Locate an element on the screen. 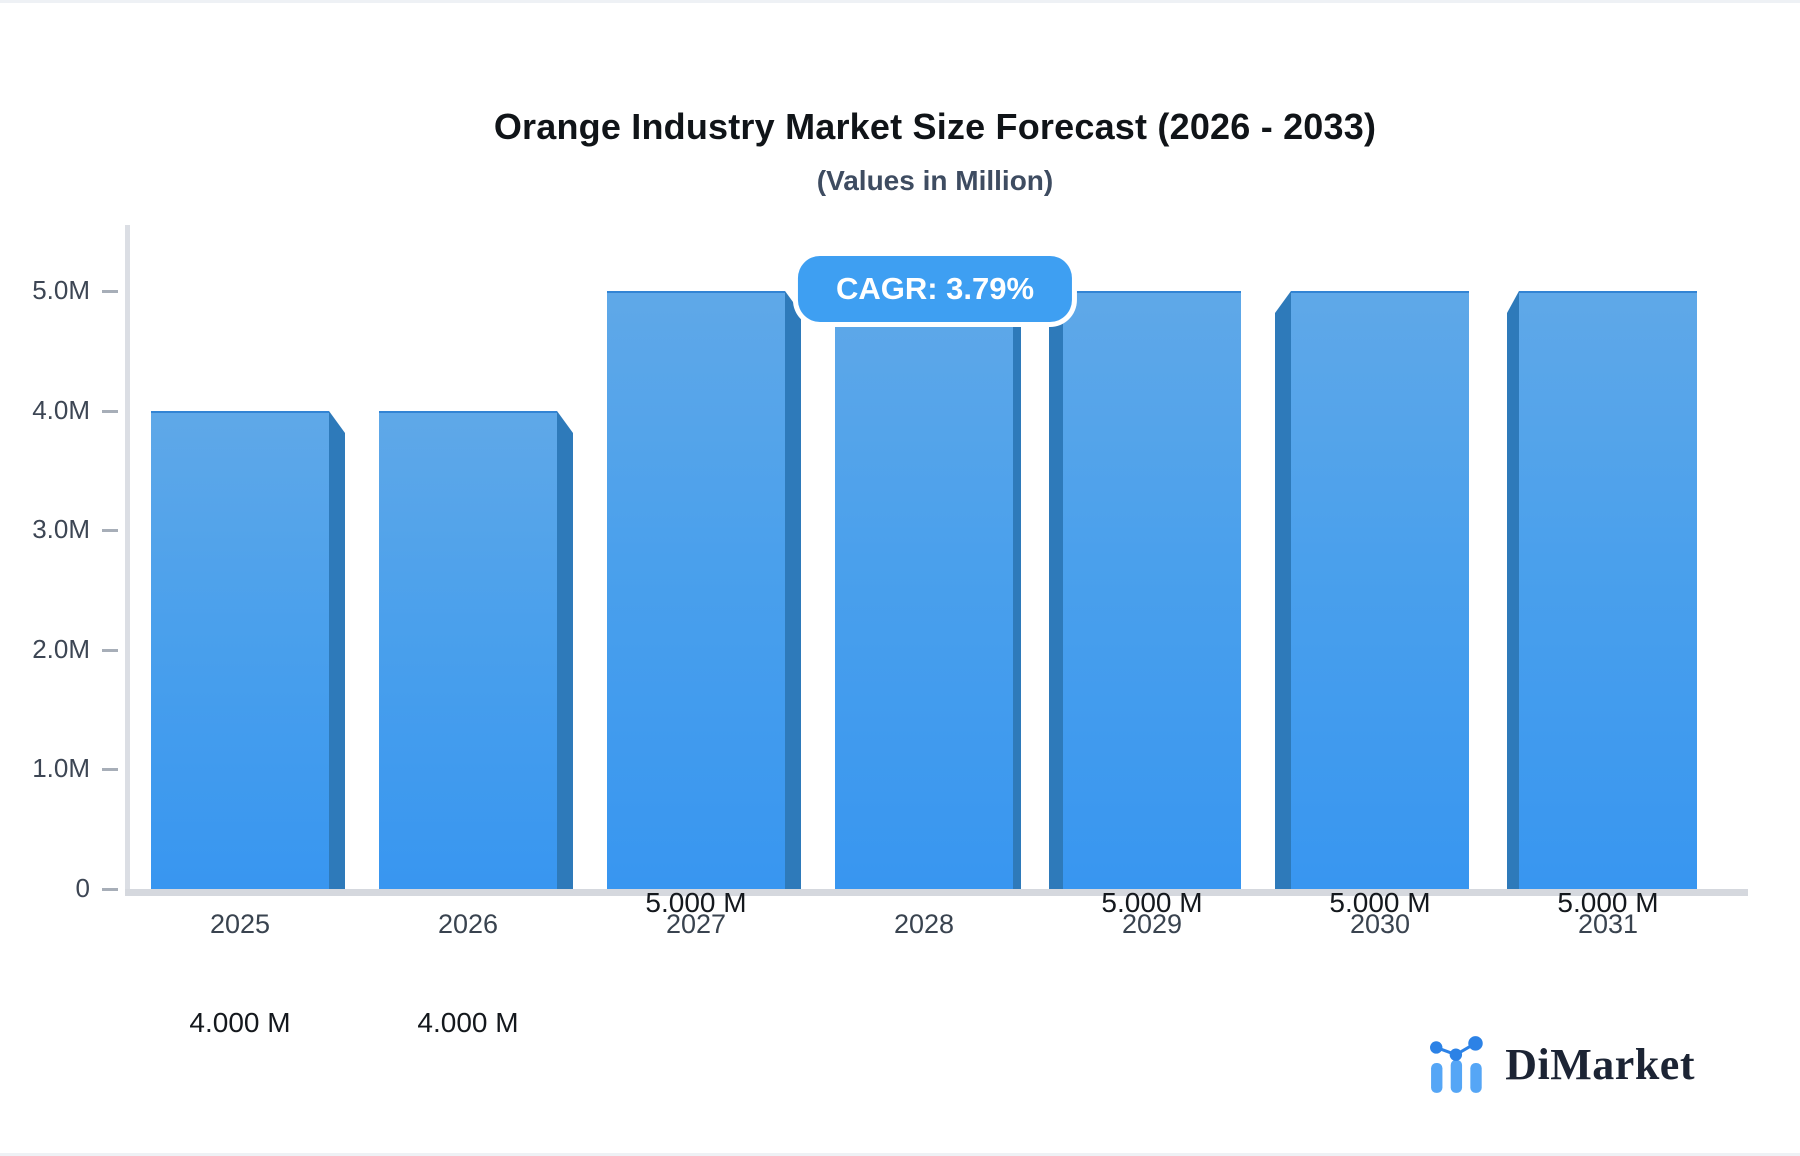 Image resolution: width=1800 pixels, height=1156 pixels. y-tick-3.0M is located at coordinates (110, 531).